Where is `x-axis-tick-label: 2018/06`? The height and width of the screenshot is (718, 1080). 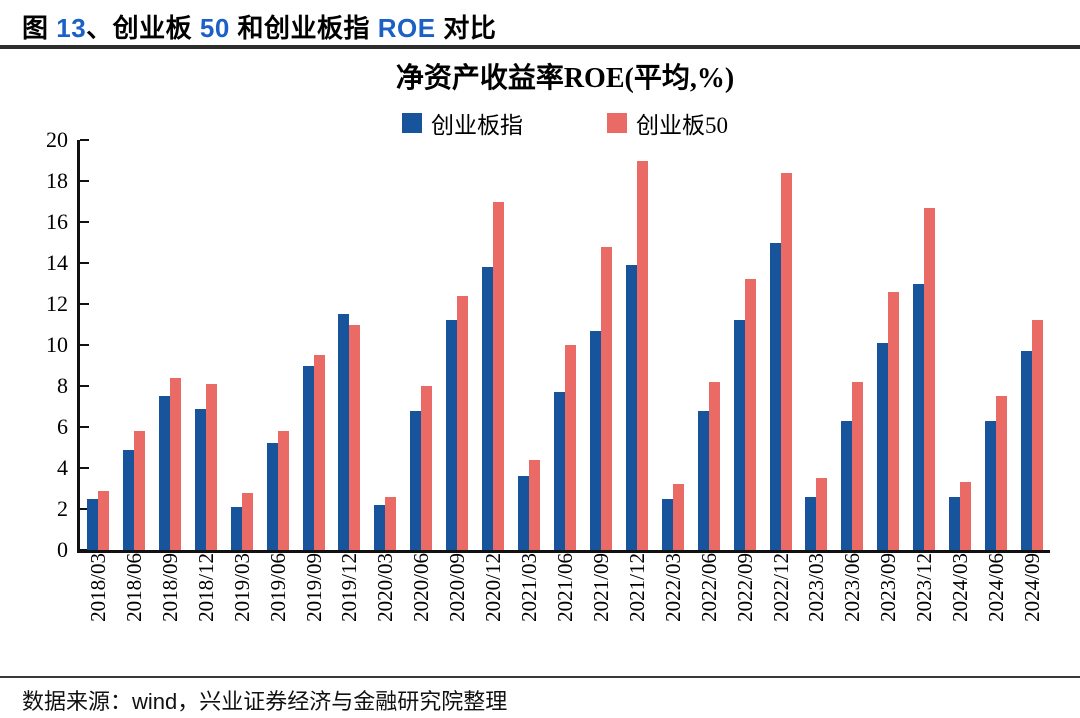
x-axis-tick-label: 2018/06 is located at coordinates (133, 587).